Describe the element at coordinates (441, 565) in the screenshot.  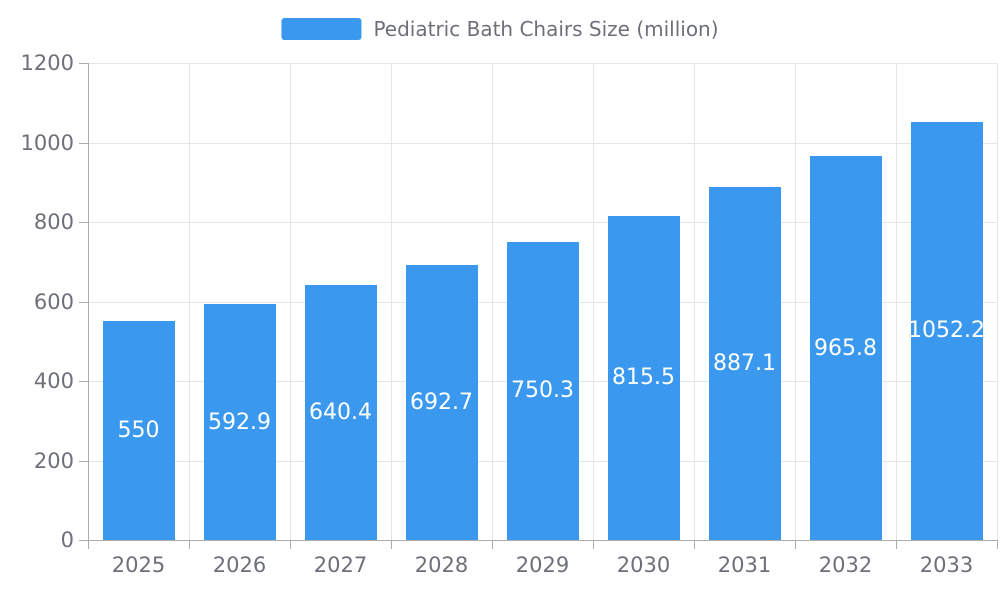
I see `x-tick-label: 2028` at that location.